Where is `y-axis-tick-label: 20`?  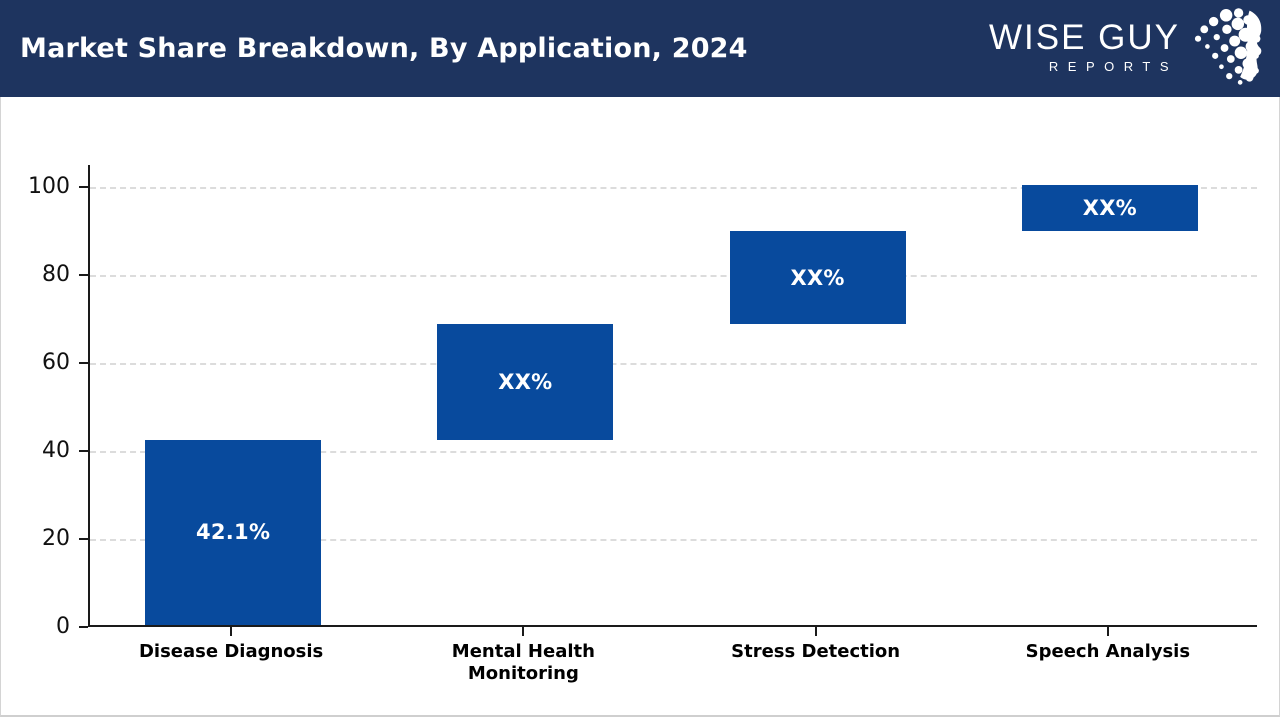 y-axis-tick-label: 20 is located at coordinates (56, 538).